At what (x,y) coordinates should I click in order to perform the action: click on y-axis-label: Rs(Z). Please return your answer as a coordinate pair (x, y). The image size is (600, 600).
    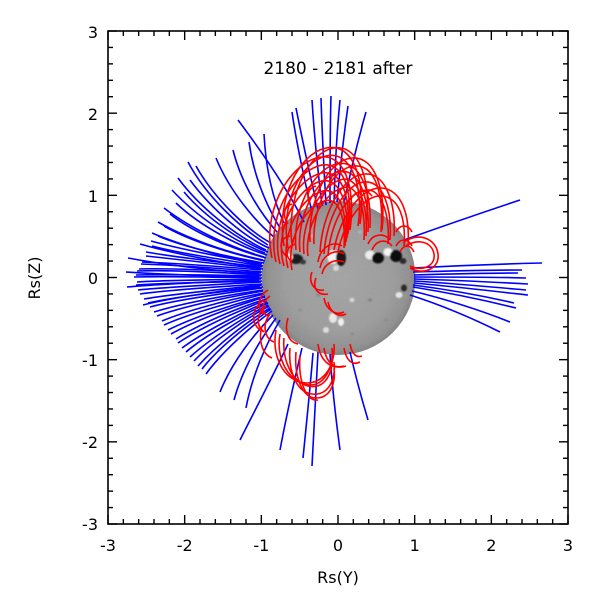
    Looking at the image, I should click on (34, 278).